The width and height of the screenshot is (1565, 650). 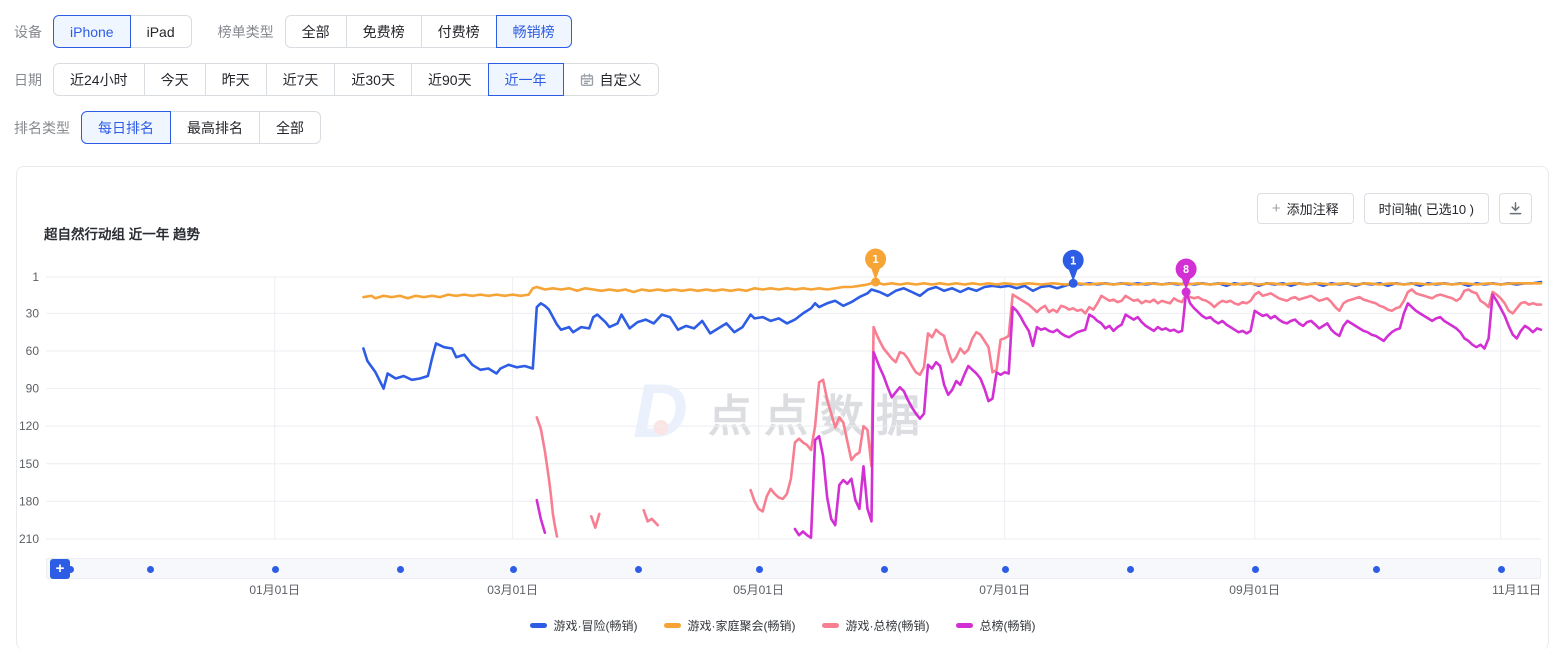 What do you see at coordinates (620, 79) in the screenshot?
I see `option-label: 自定义` at bounding box center [620, 79].